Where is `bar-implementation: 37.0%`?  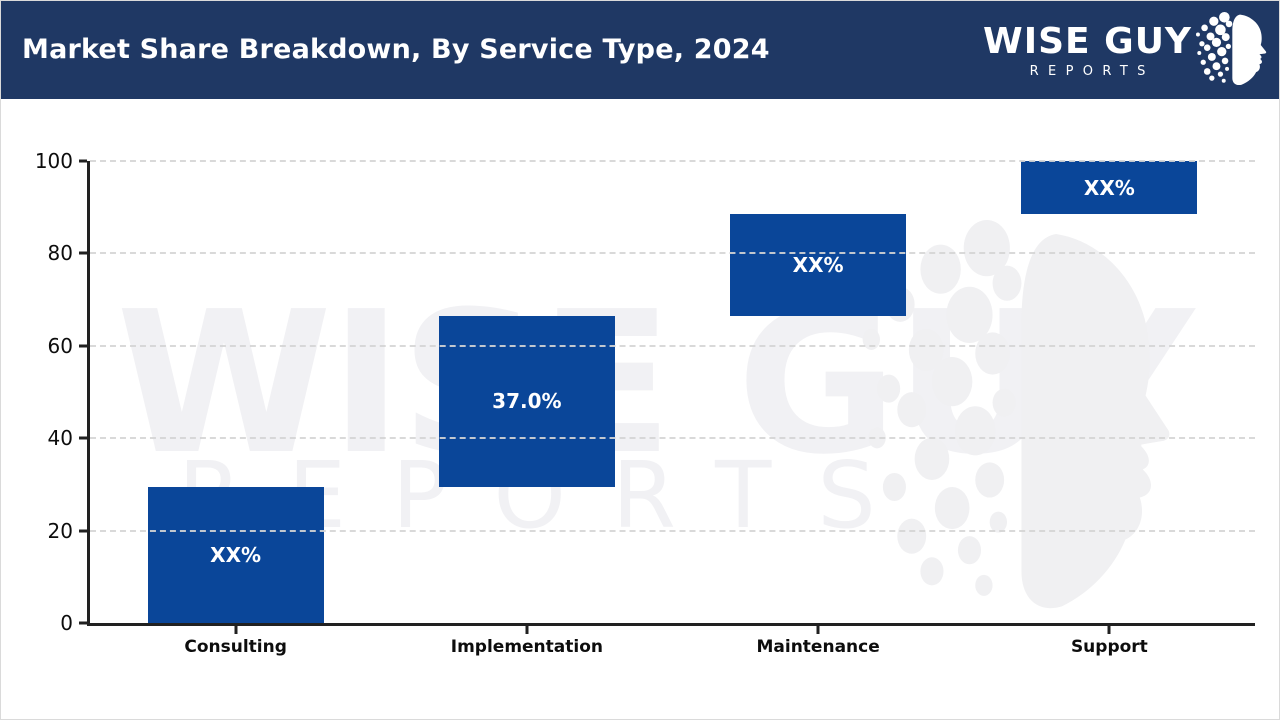
bar-implementation: 37.0% is located at coordinates (526, 401).